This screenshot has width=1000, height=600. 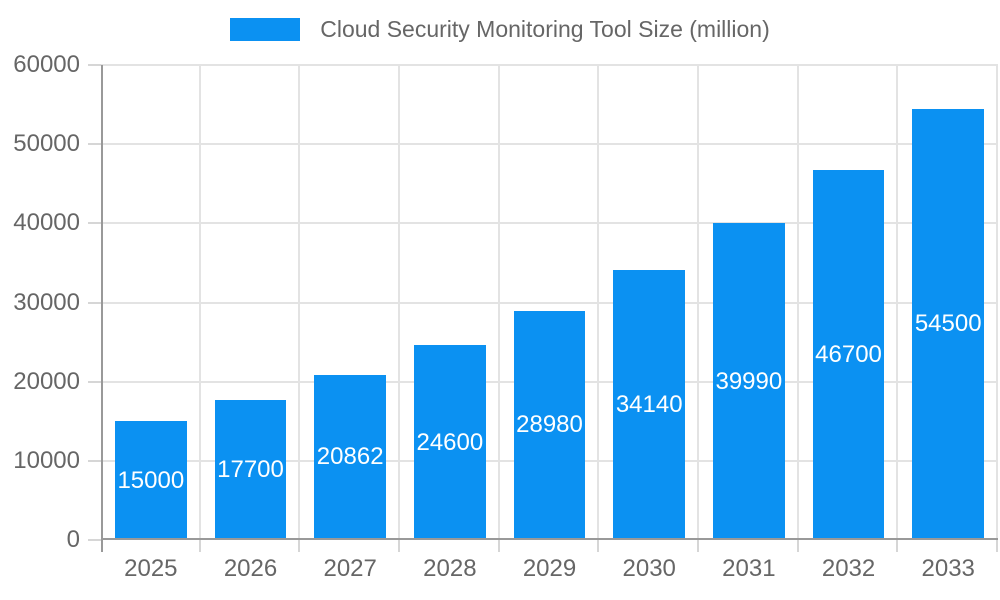 What do you see at coordinates (749, 568) in the screenshot?
I see `x-tick-label: 2031` at bounding box center [749, 568].